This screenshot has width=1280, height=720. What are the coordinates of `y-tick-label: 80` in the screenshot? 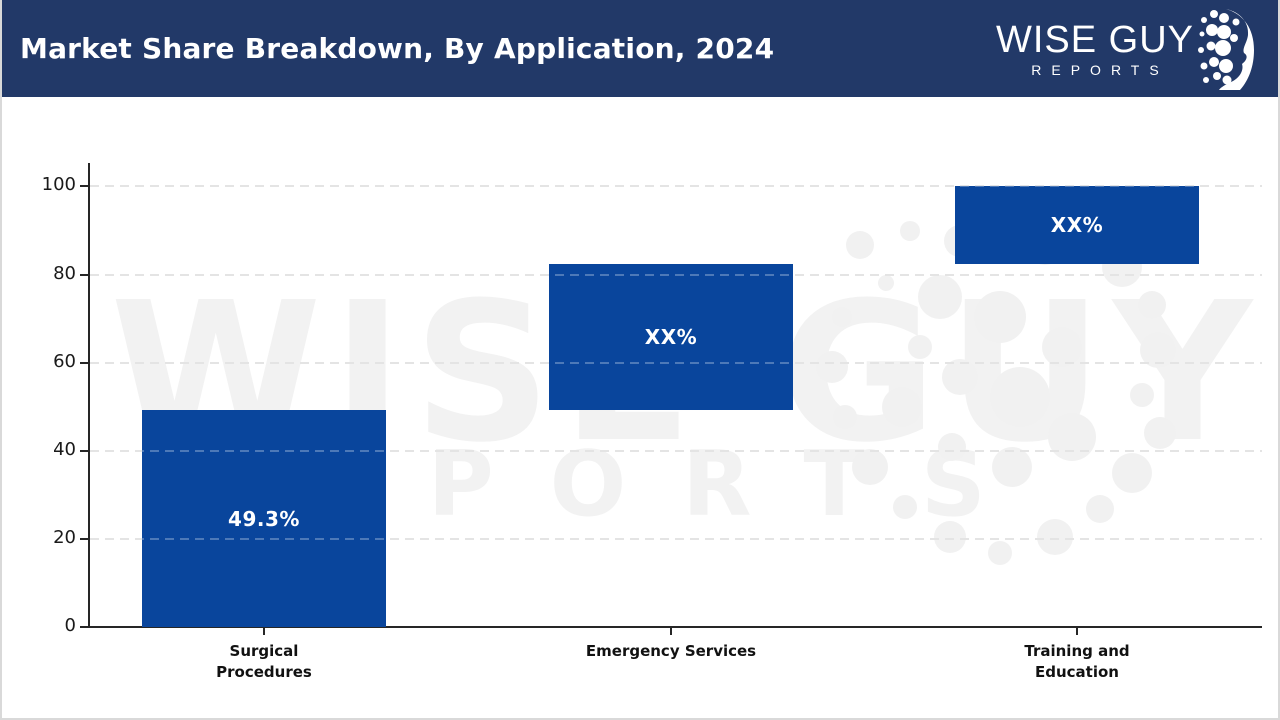 It's located at (64, 273).